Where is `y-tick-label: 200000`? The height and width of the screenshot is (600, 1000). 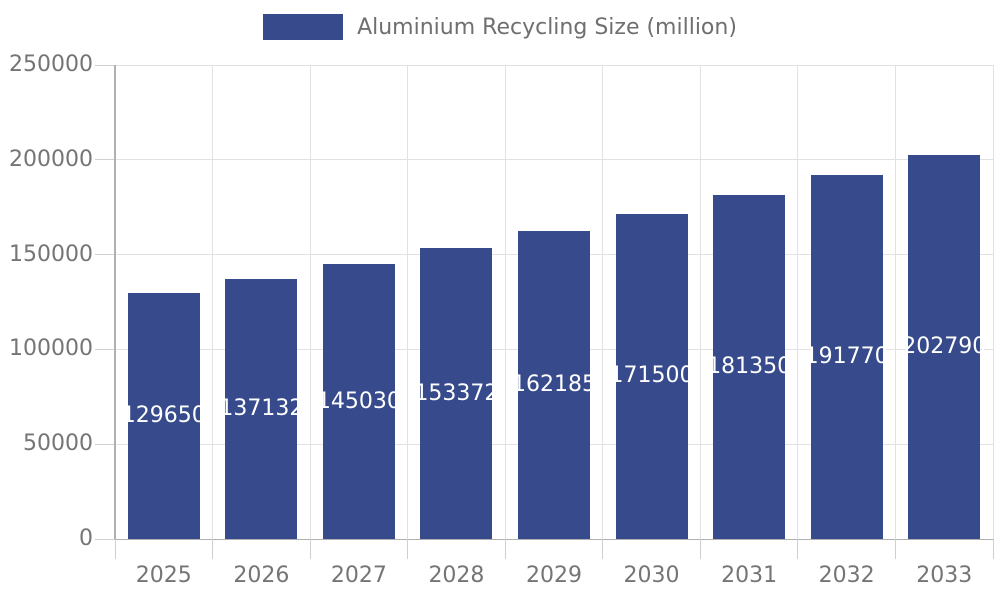 y-tick-label: 200000 is located at coordinates (51, 159).